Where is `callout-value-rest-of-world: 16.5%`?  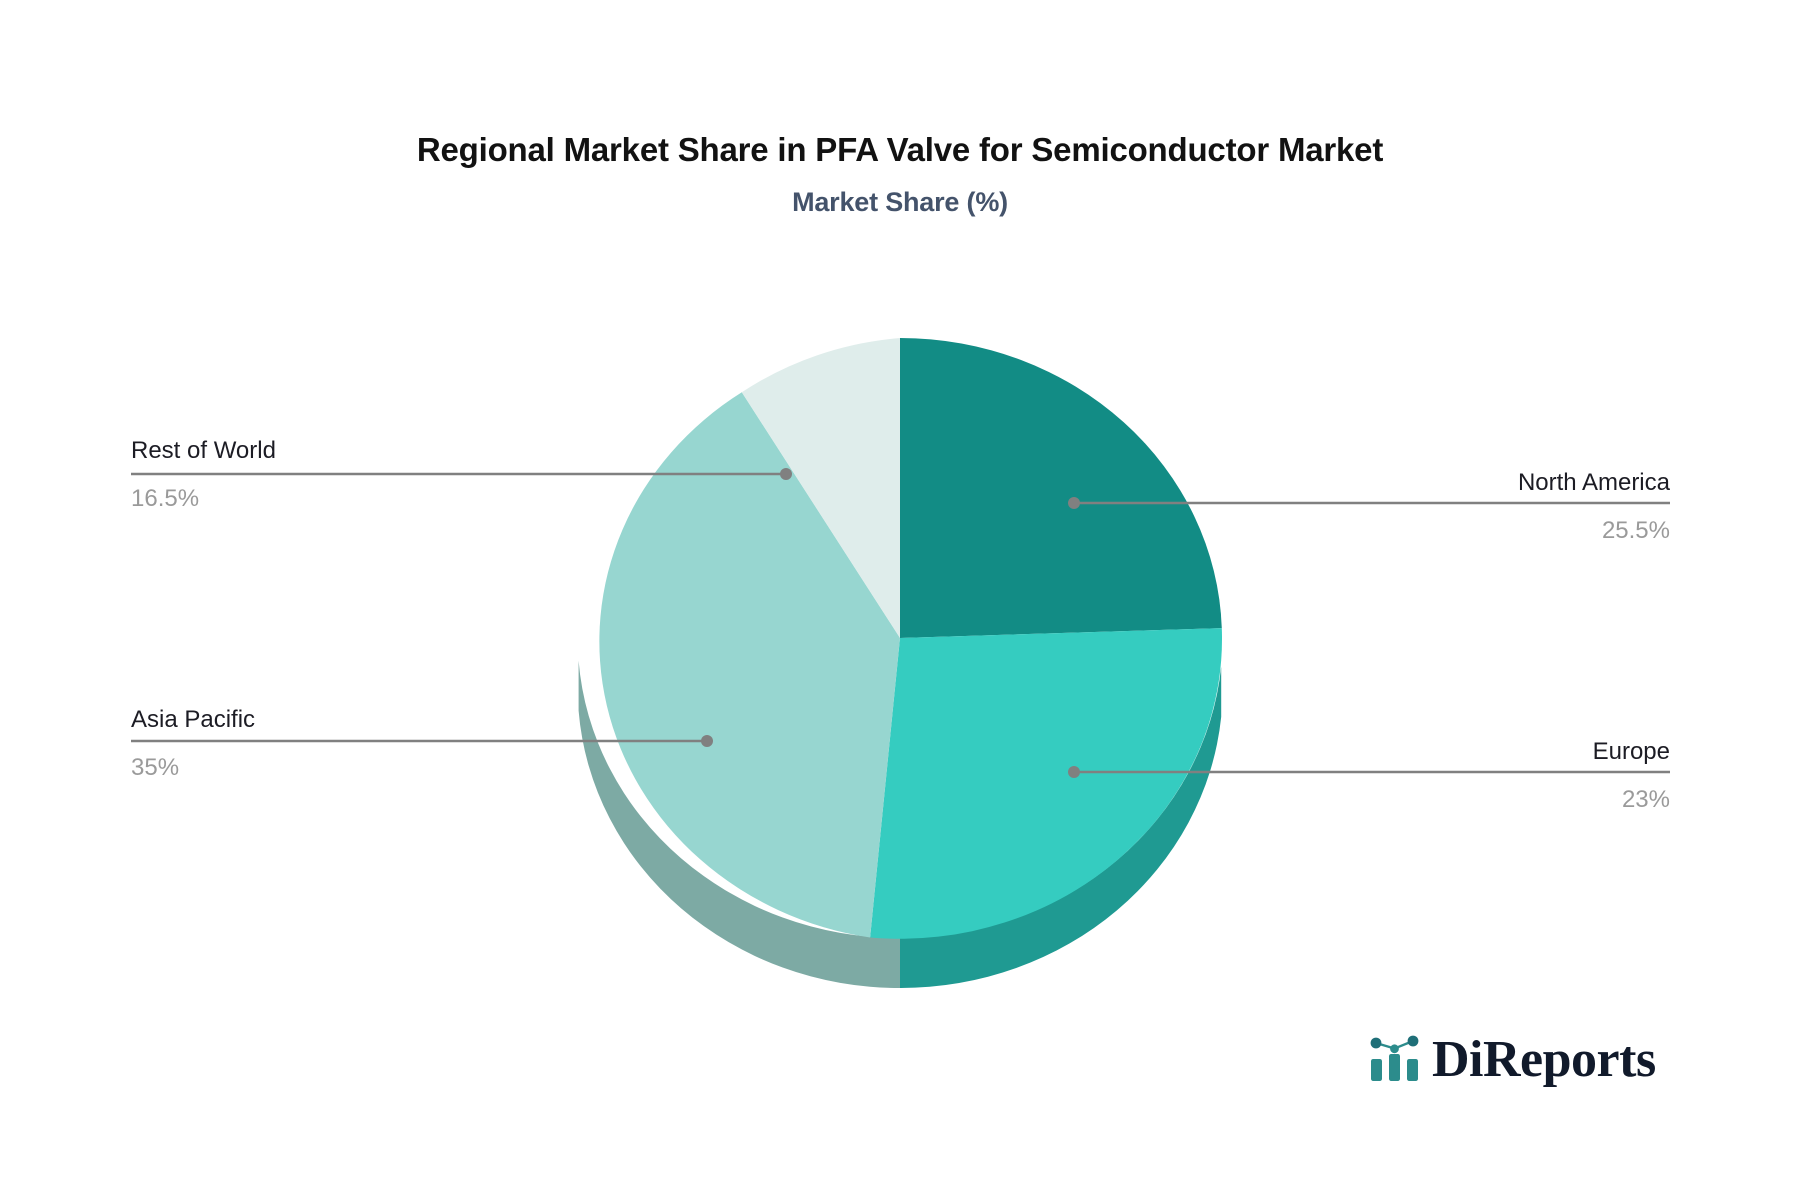
callout-value-rest-of-world: 16.5% is located at coordinates (165, 498).